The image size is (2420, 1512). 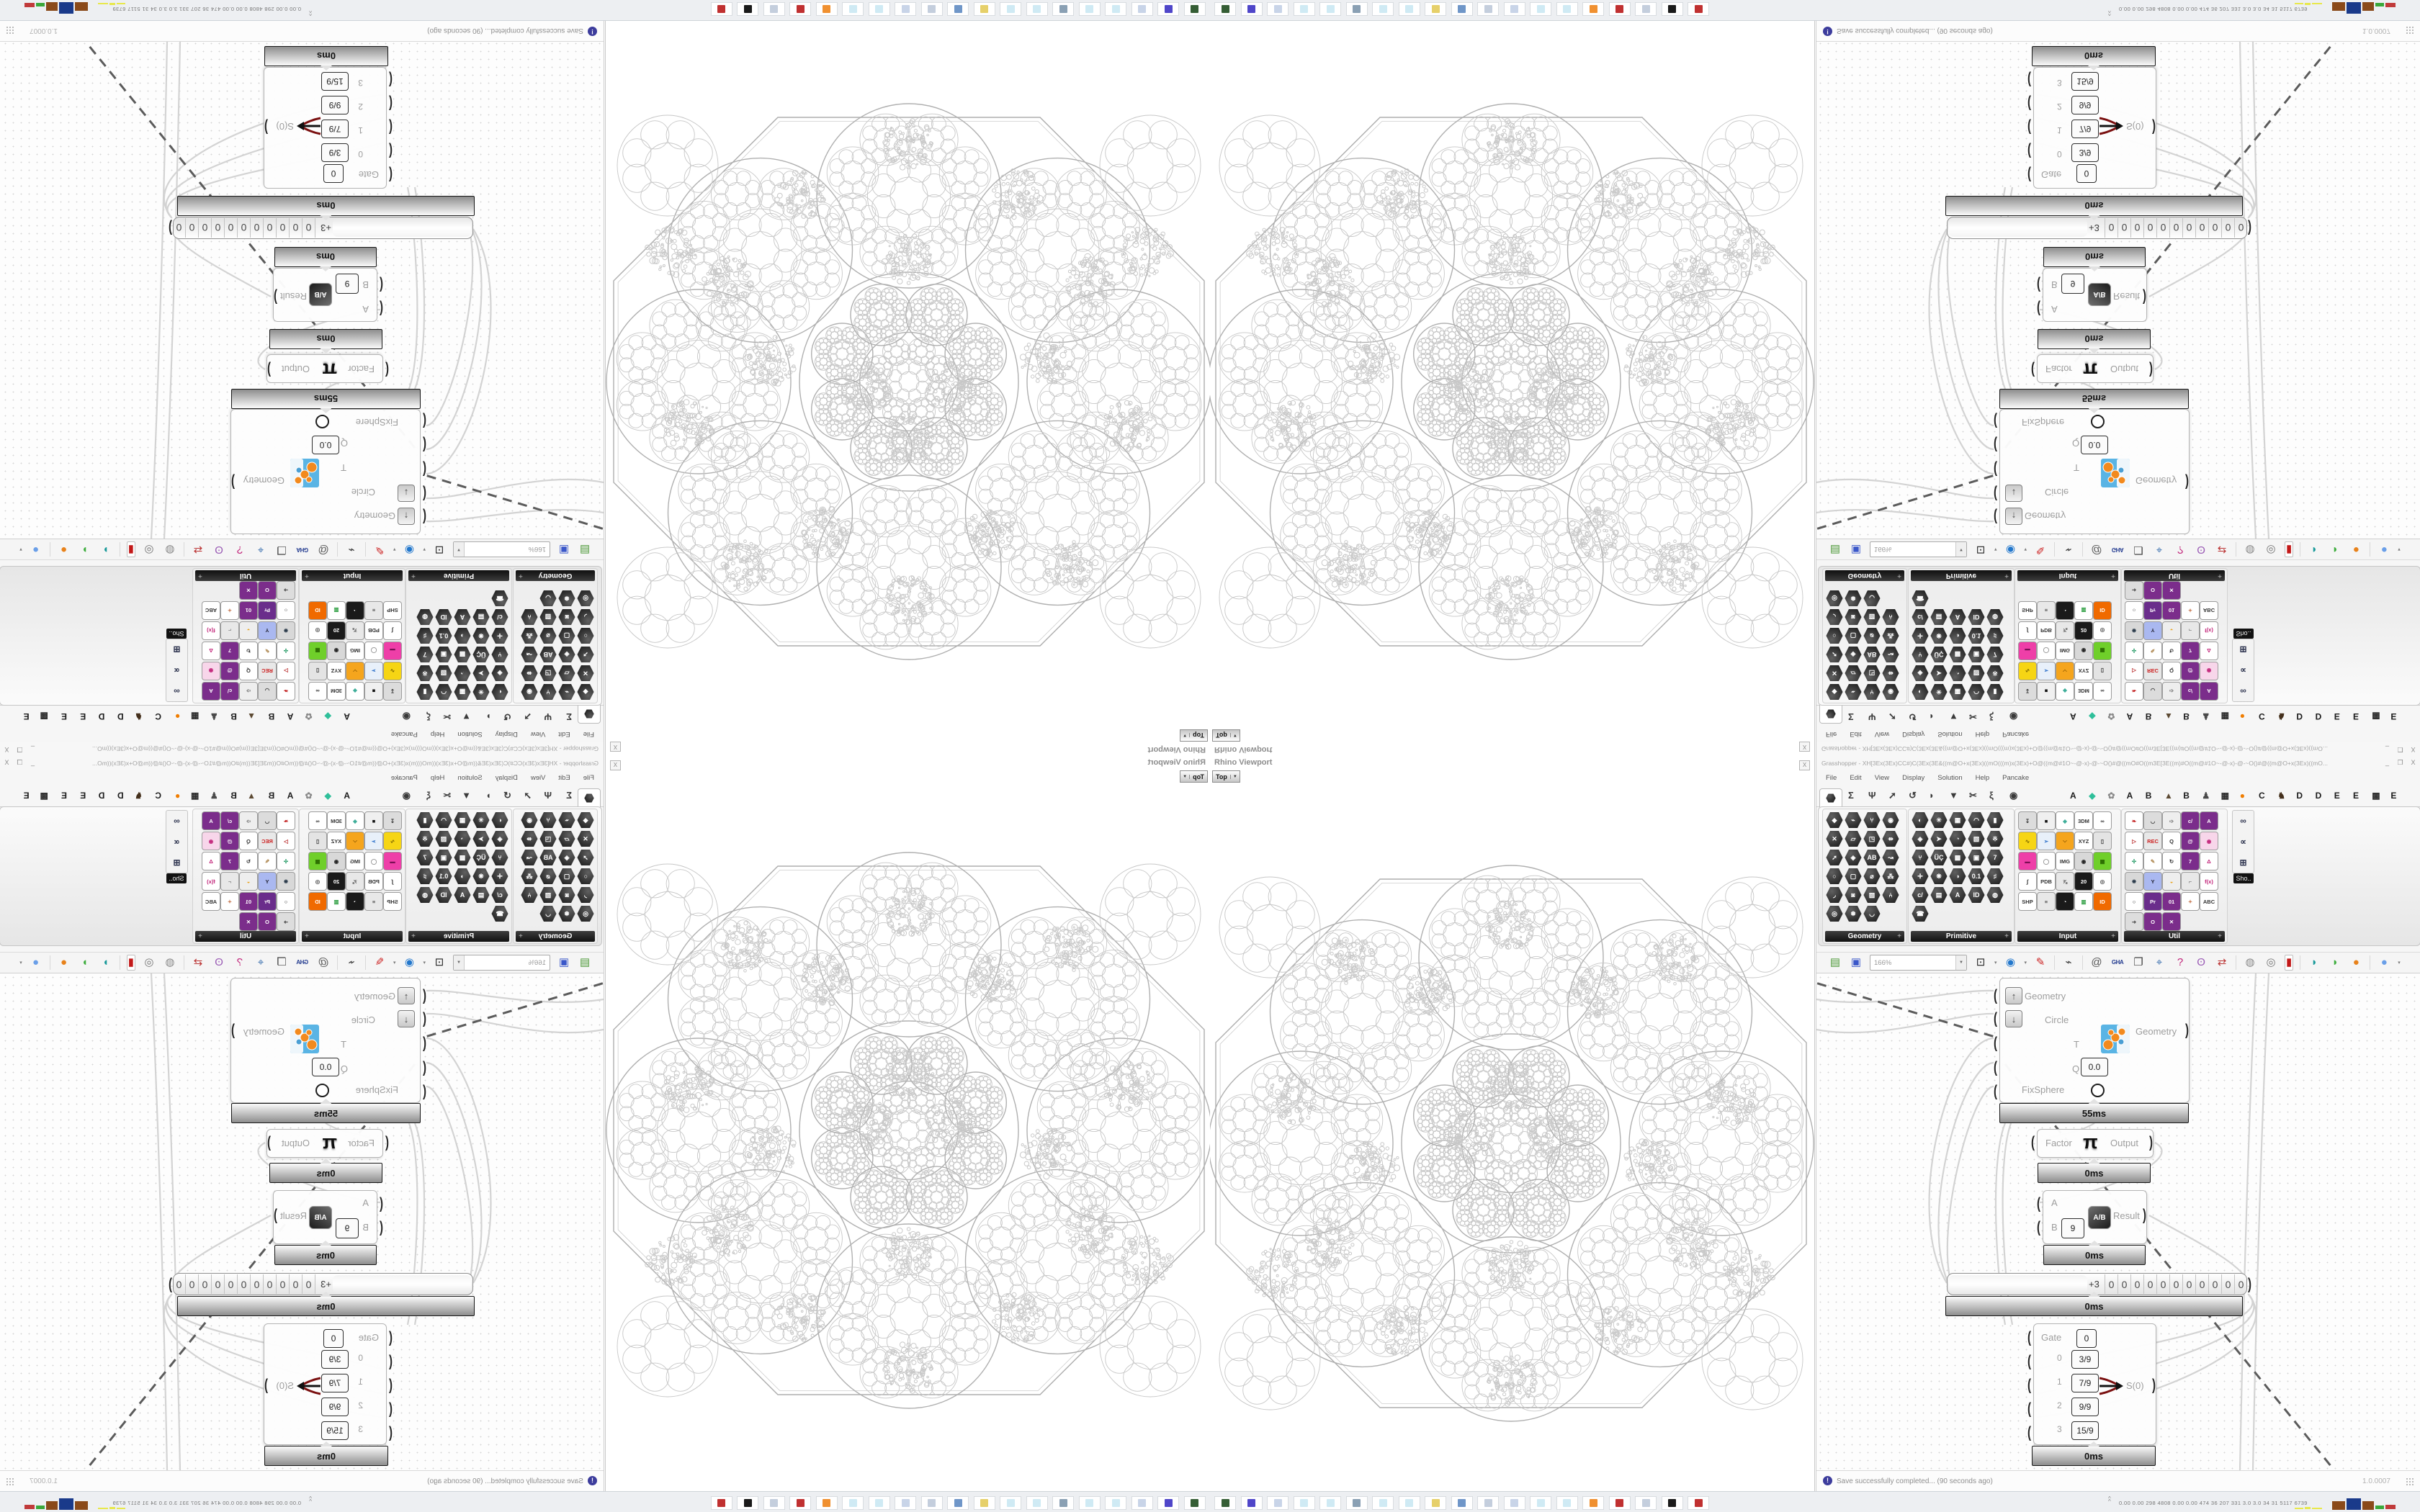 I want to click on cluster-ring-button: ◎, so click(x=149, y=962).